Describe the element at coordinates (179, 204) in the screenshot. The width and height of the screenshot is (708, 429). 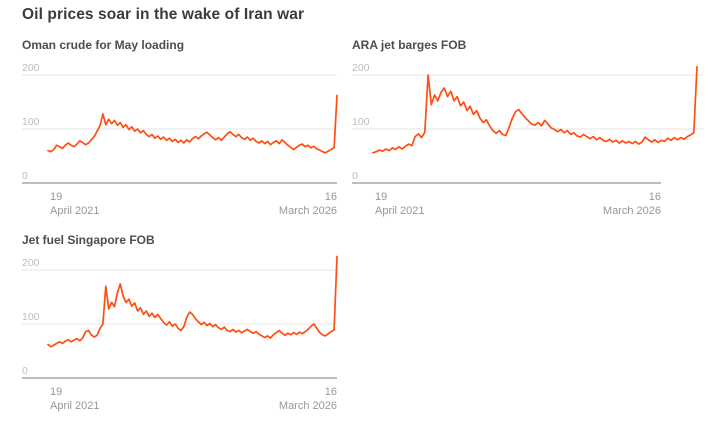
I see `chart-oman-crude-x-axis: 19 April 2021 16 March 2026` at that location.